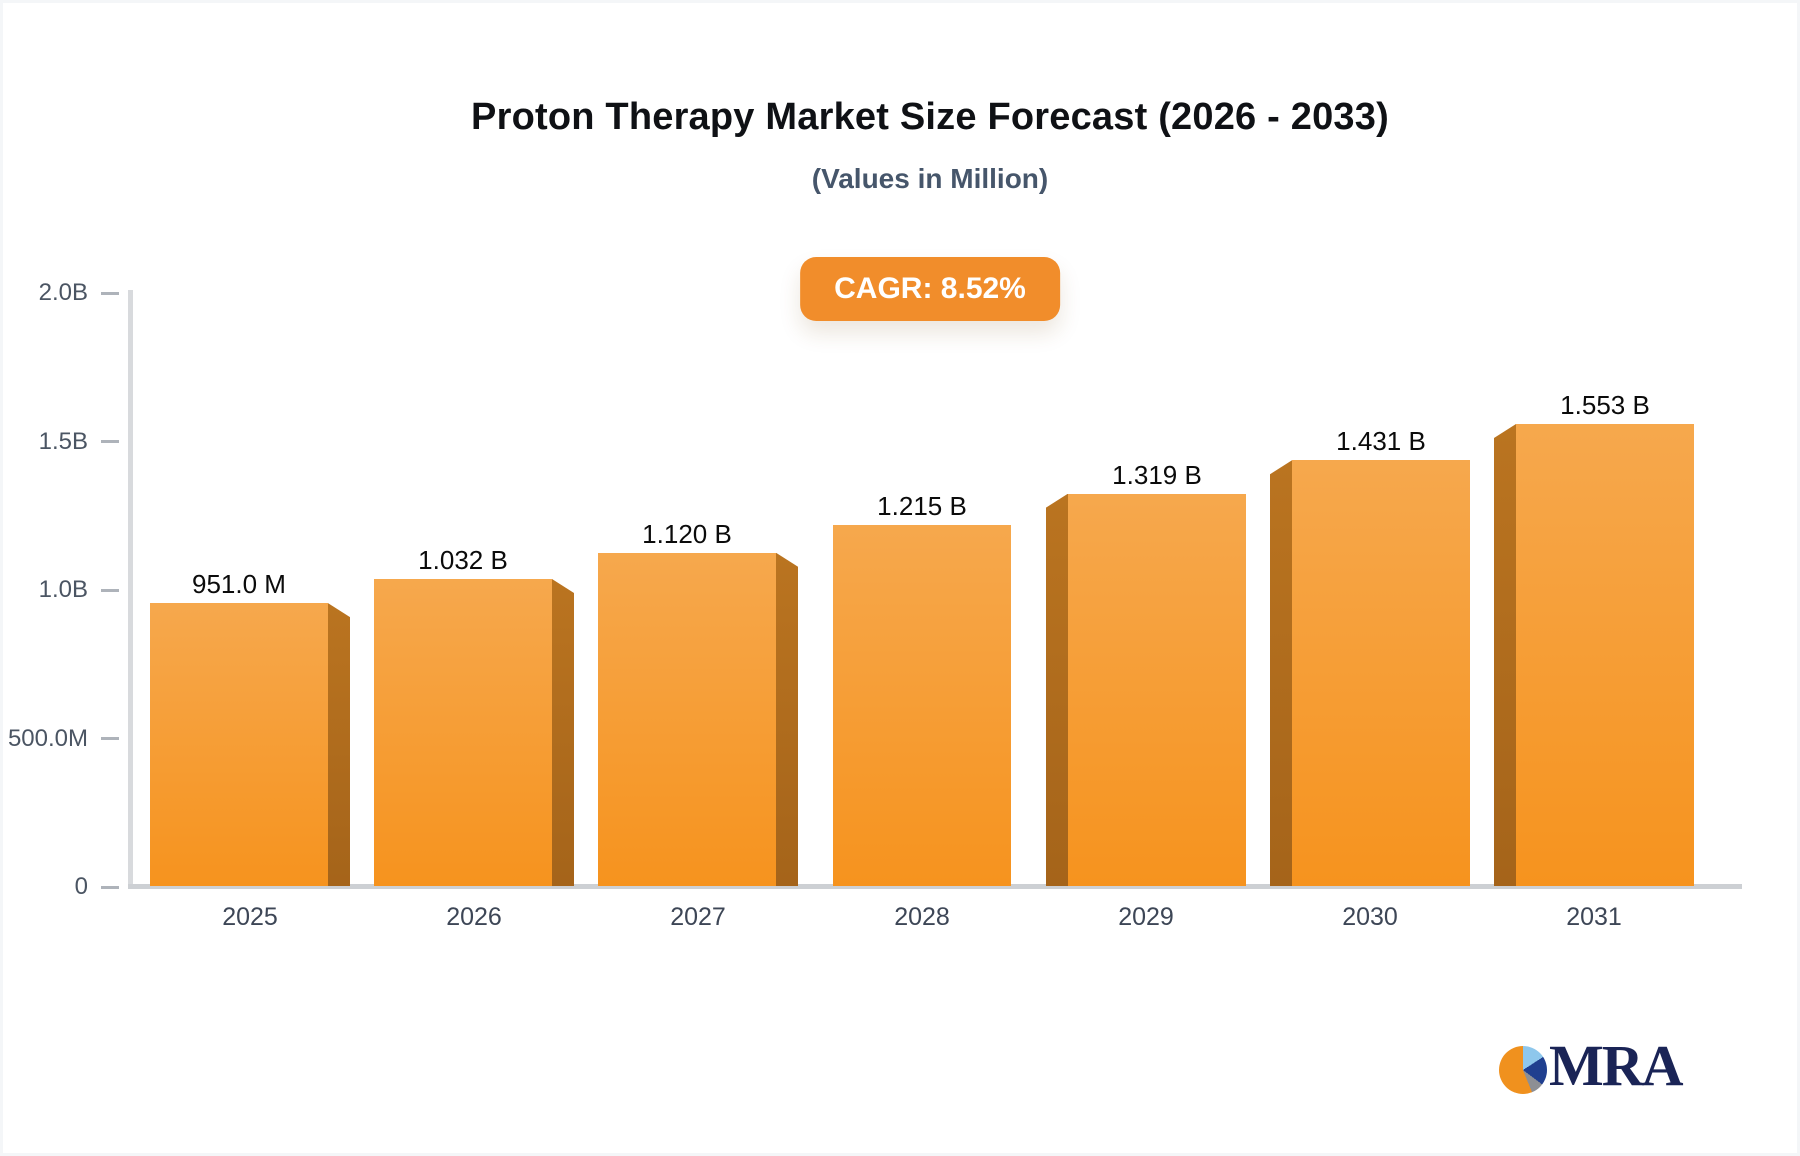 The height and width of the screenshot is (1156, 1800). I want to click on bar-2027, so click(698, 719).